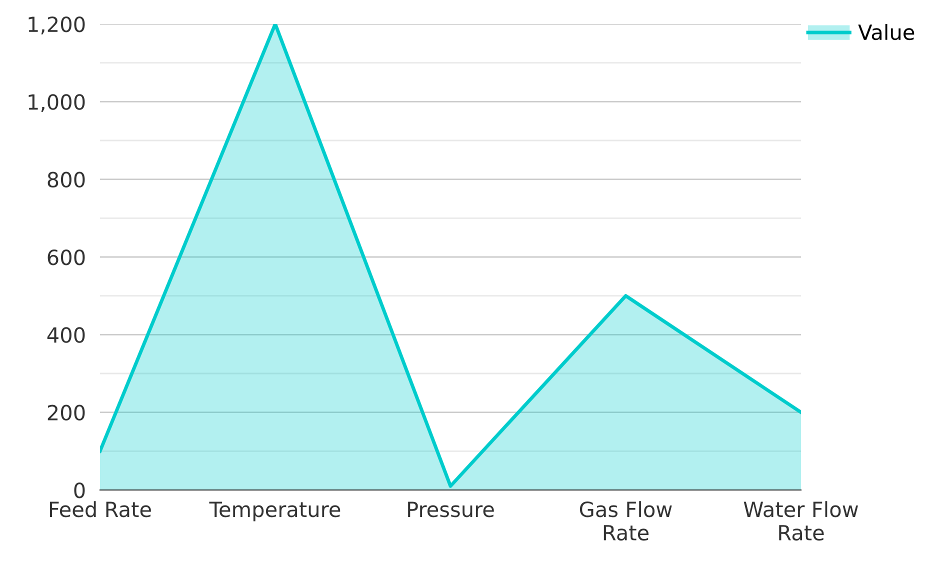 This screenshot has height=562, width=951. I want to click on x-tick-label: Gas Flow Rate, so click(626, 521).